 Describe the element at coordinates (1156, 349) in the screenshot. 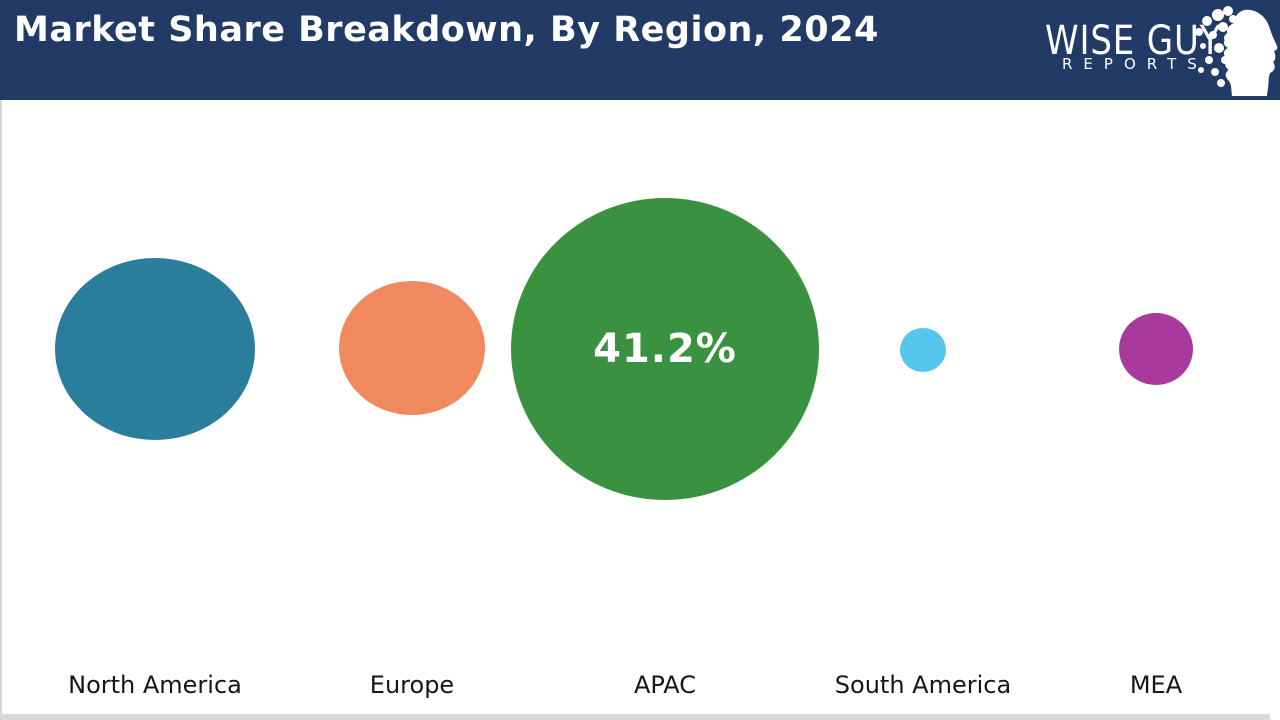

I see `bubble-mea` at that location.